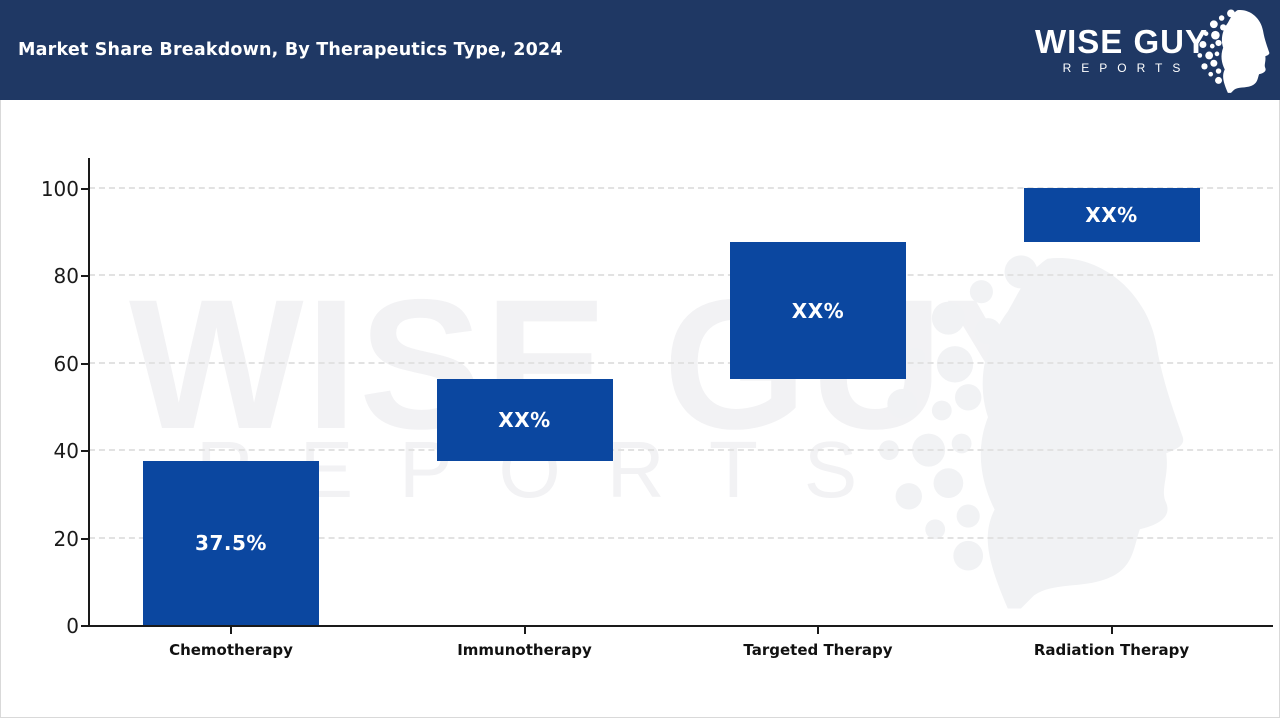 The height and width of the screenshot is (720, 1280). I want to click on y-tick-label-20: 20, so click(54, 539).